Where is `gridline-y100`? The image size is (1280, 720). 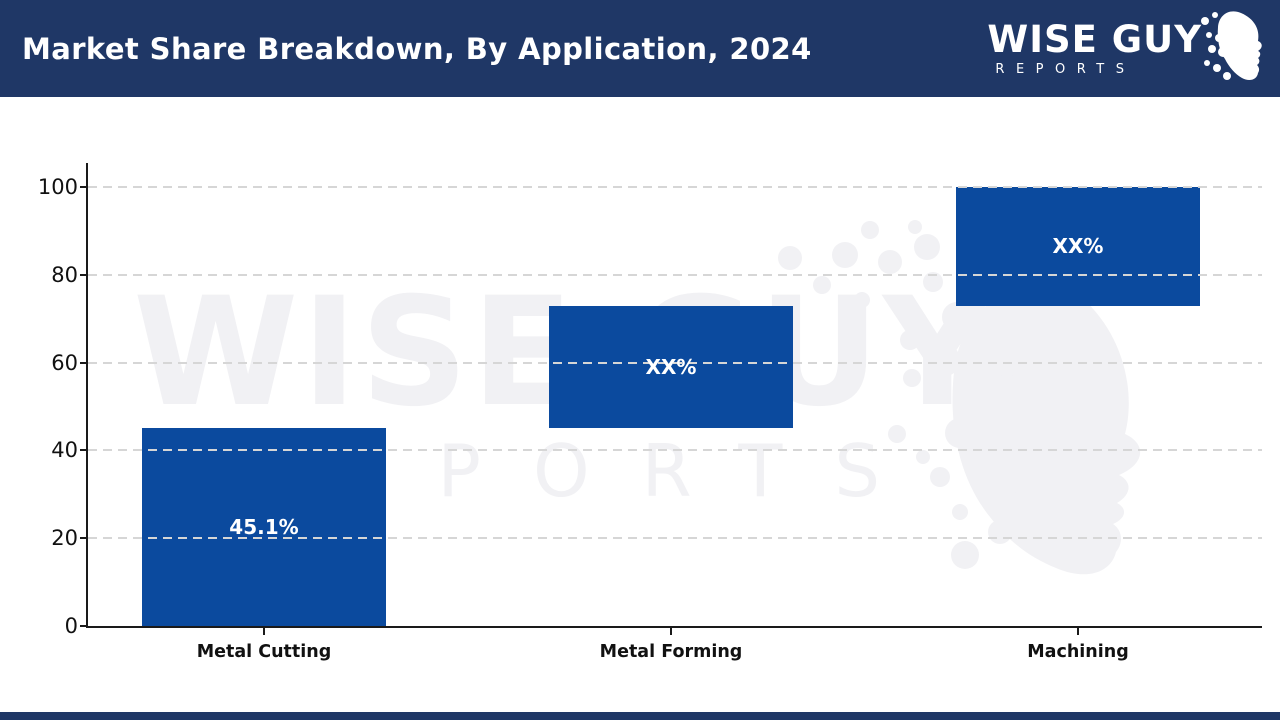
gridline-y100 is located at coordinates (675, 187).